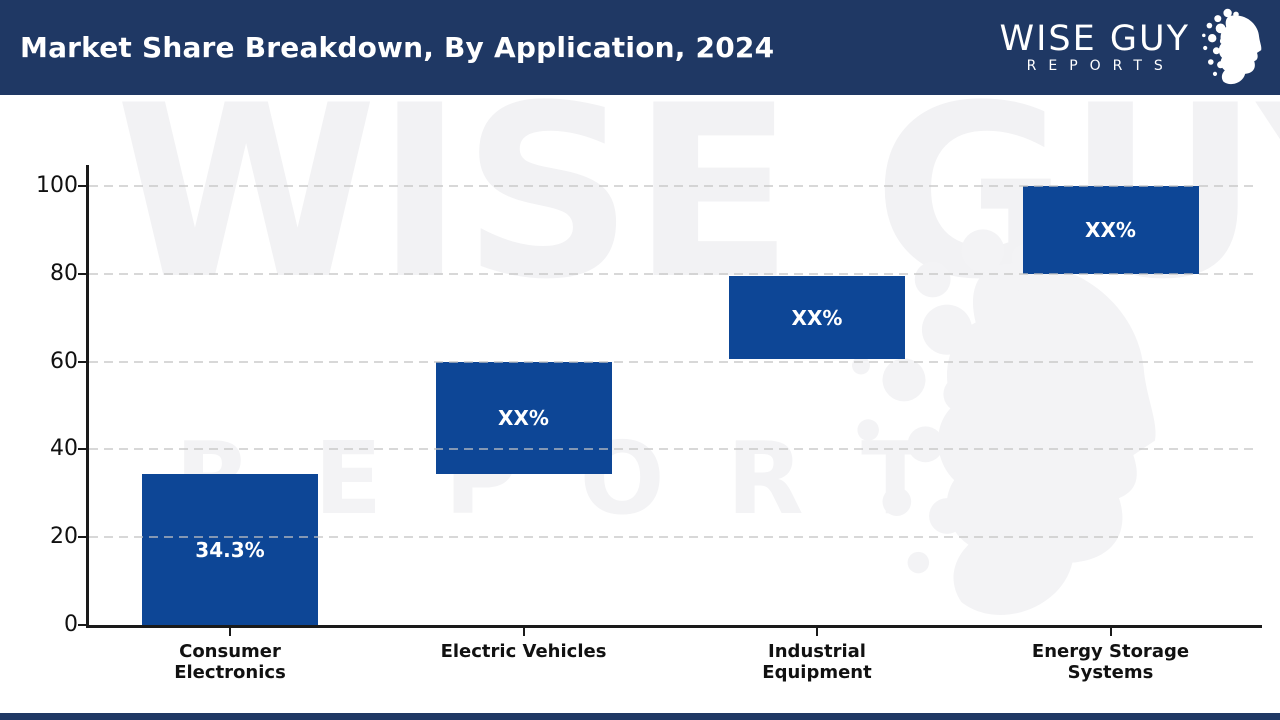 This screenshot has height=720, width=1280. What do you see at coordinates (674, 626) in the screenshot?
I see `x-axis-line` at bounding box center [674, 626].